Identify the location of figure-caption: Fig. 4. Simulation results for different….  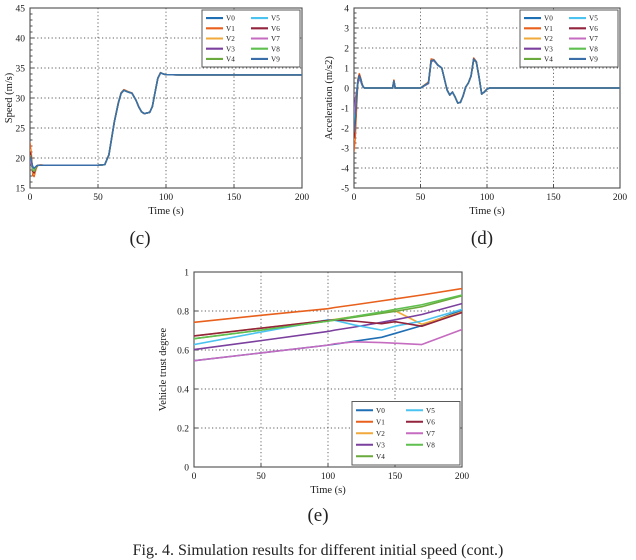
(318, 550).